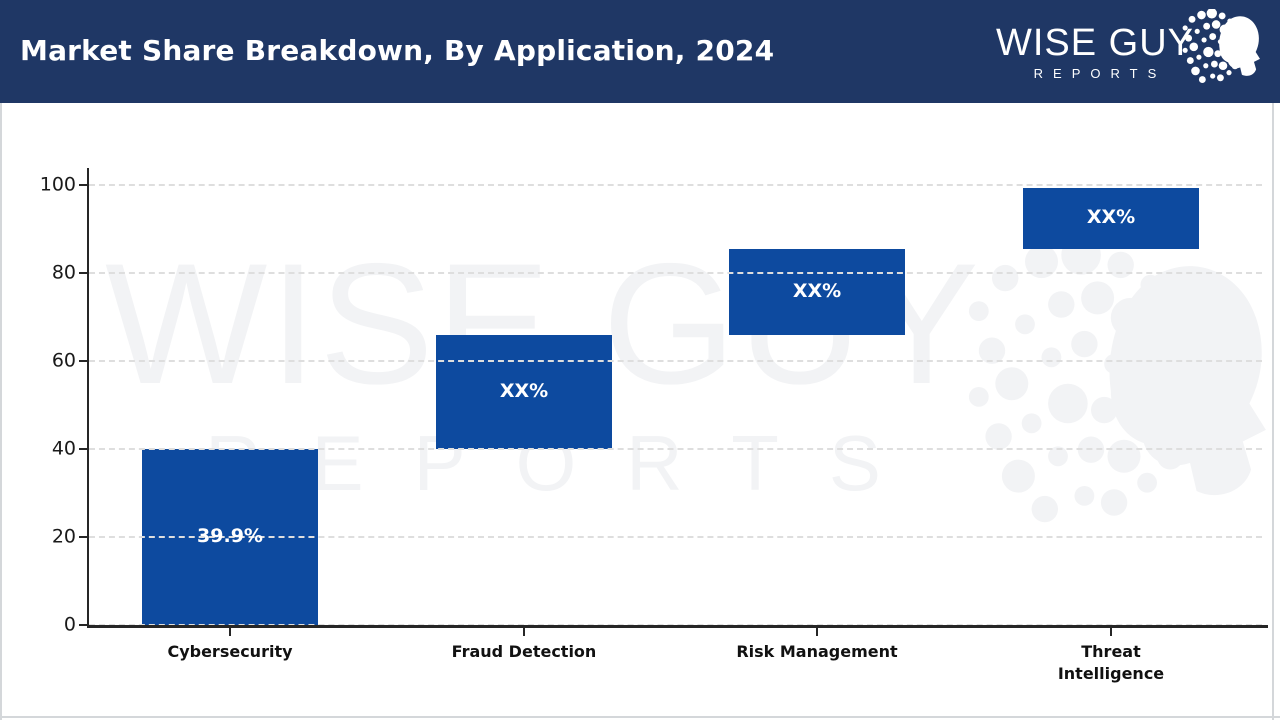 Image resolution: width=1280 pixels, height=720 pixels. What do you see at coordinates (63, 360) in the screenshot?
I see `y-axis-tick-label-60: 60` at bounding box center [63, 360].